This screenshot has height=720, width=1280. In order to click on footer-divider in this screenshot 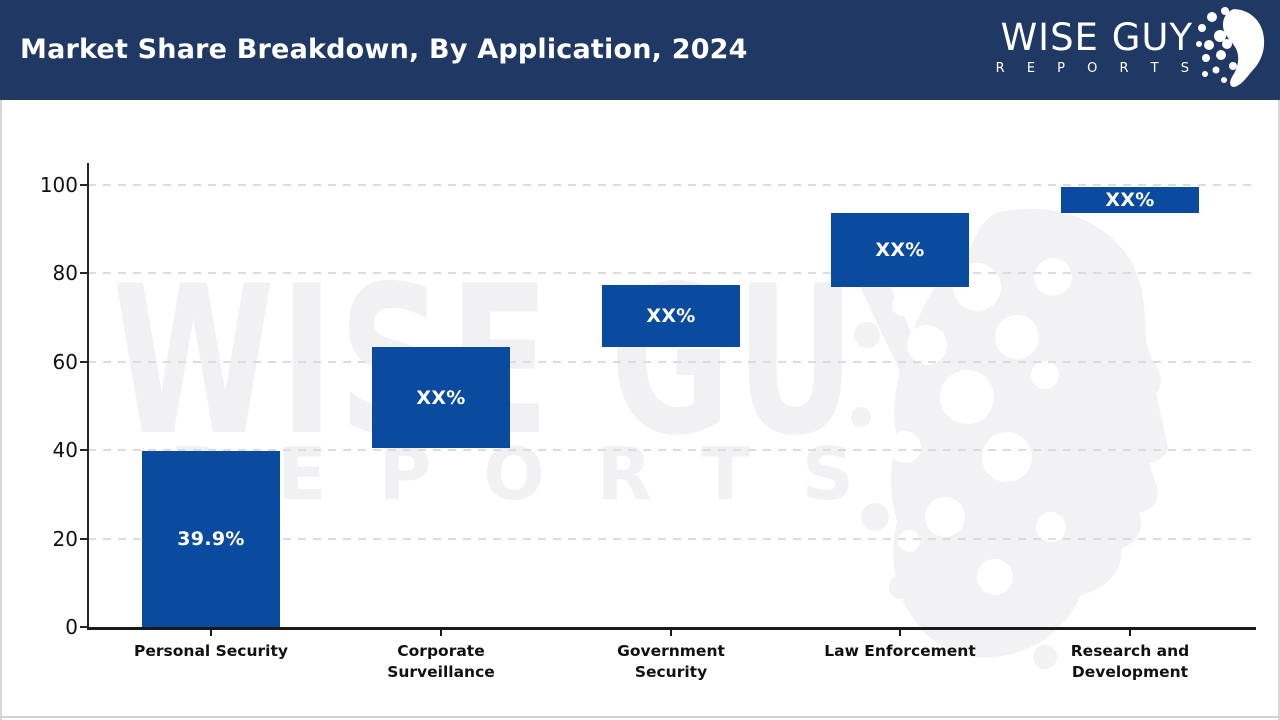, I will do `click(640, 717)`.